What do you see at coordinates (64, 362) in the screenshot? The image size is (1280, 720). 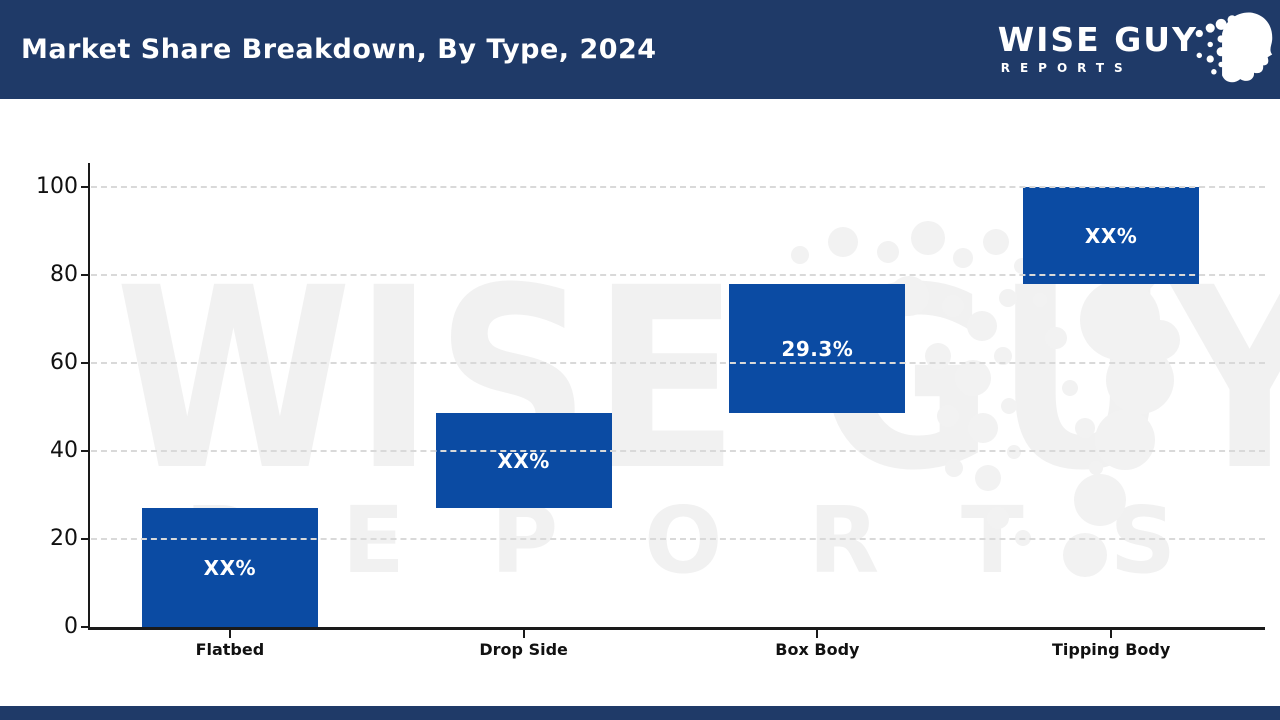 I see `y-tick-label: 60` at bounding box center [64, 362].